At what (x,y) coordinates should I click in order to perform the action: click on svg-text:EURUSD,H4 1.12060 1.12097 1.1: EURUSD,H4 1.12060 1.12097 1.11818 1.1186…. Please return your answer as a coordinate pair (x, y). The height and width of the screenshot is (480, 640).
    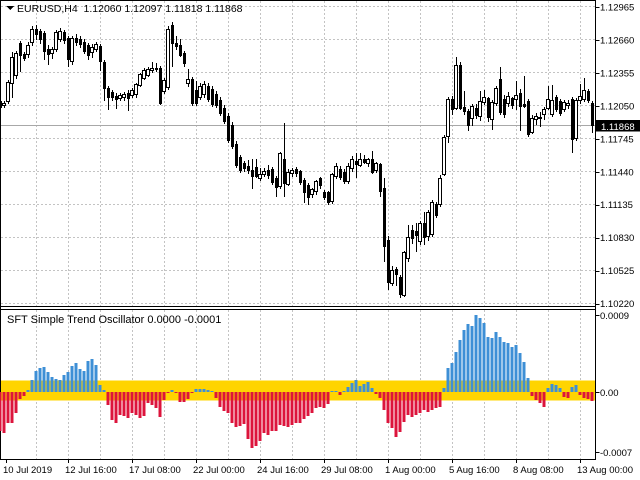
    Looking at the image, I should click on (130, 9).